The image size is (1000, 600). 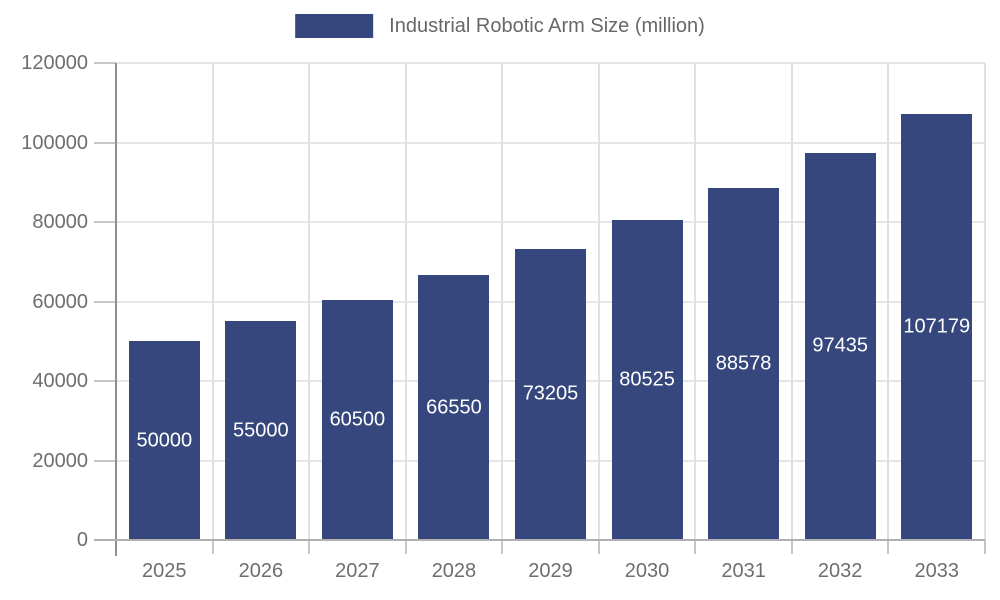 I want to click on bar-value-label: 55000, so click(x=261, y=430).